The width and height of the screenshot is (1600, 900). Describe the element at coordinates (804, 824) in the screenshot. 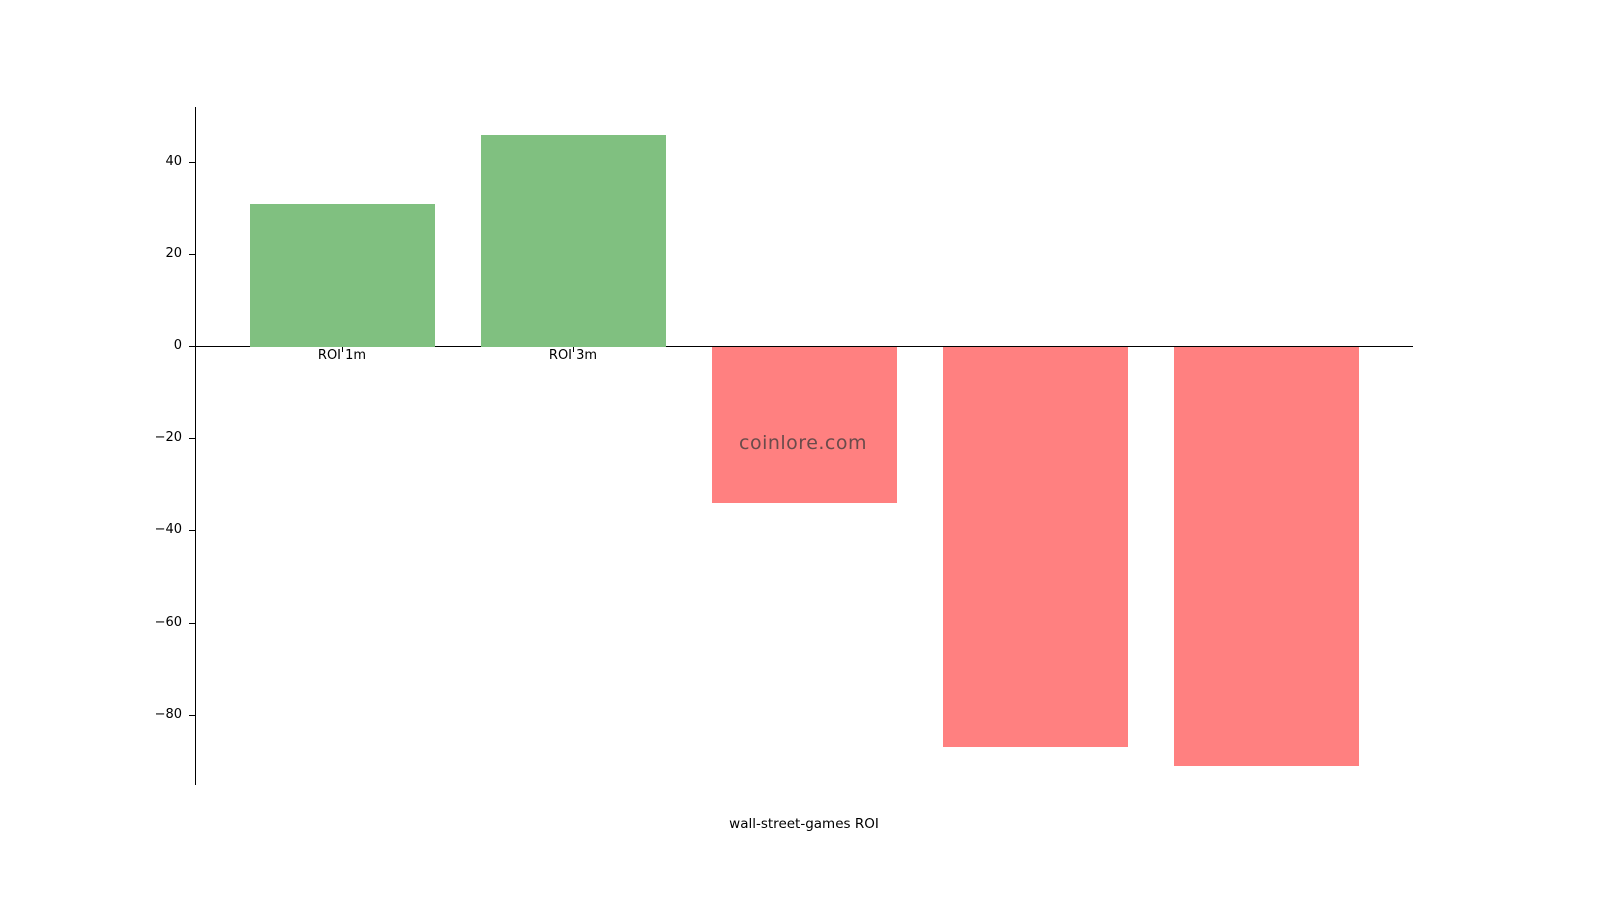

I see `chart-title: wall-street-games ROI` at that location.